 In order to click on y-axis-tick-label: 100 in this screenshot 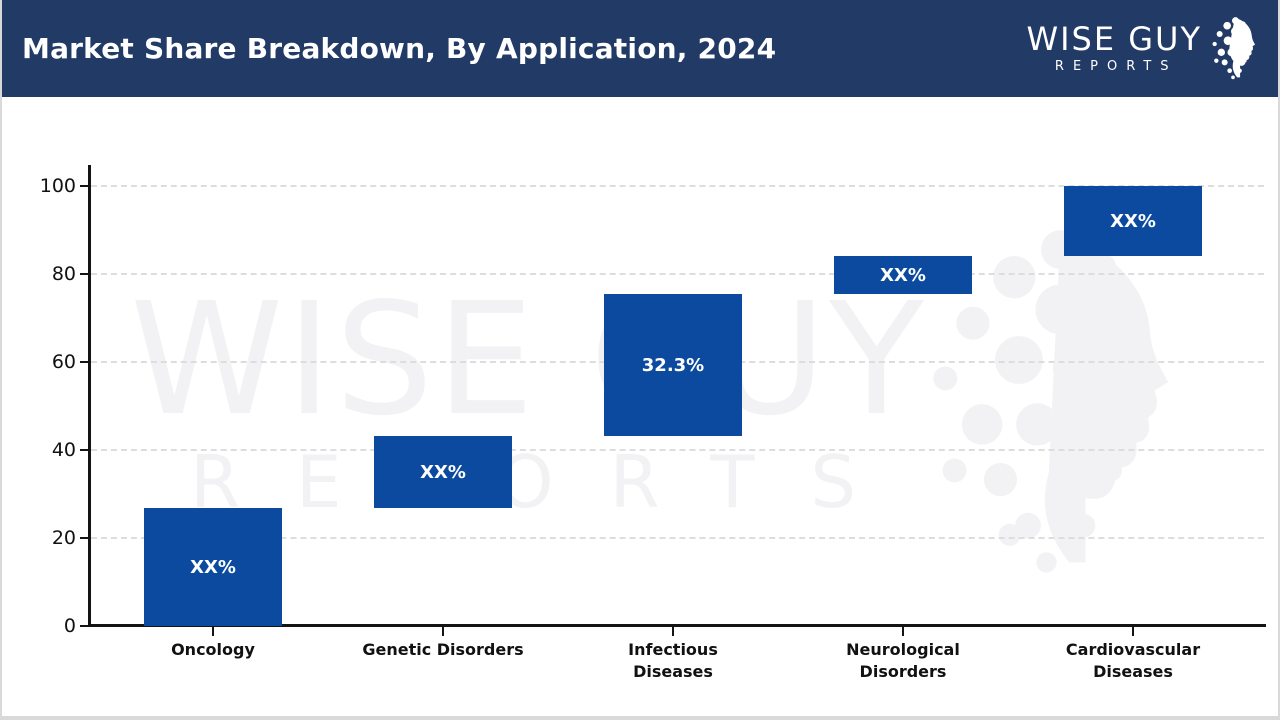, I will do `click(57, 186)`.